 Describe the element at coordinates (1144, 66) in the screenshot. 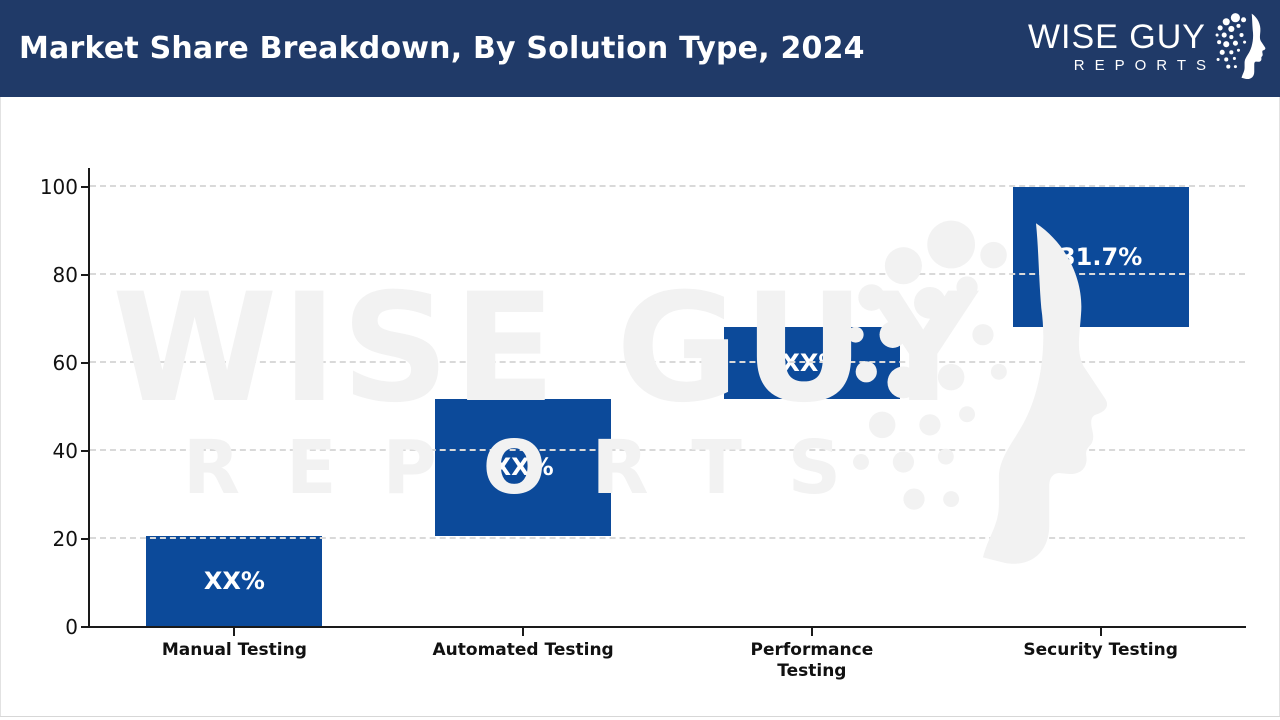

I see `logo-subtext: REPORTS` at that location.